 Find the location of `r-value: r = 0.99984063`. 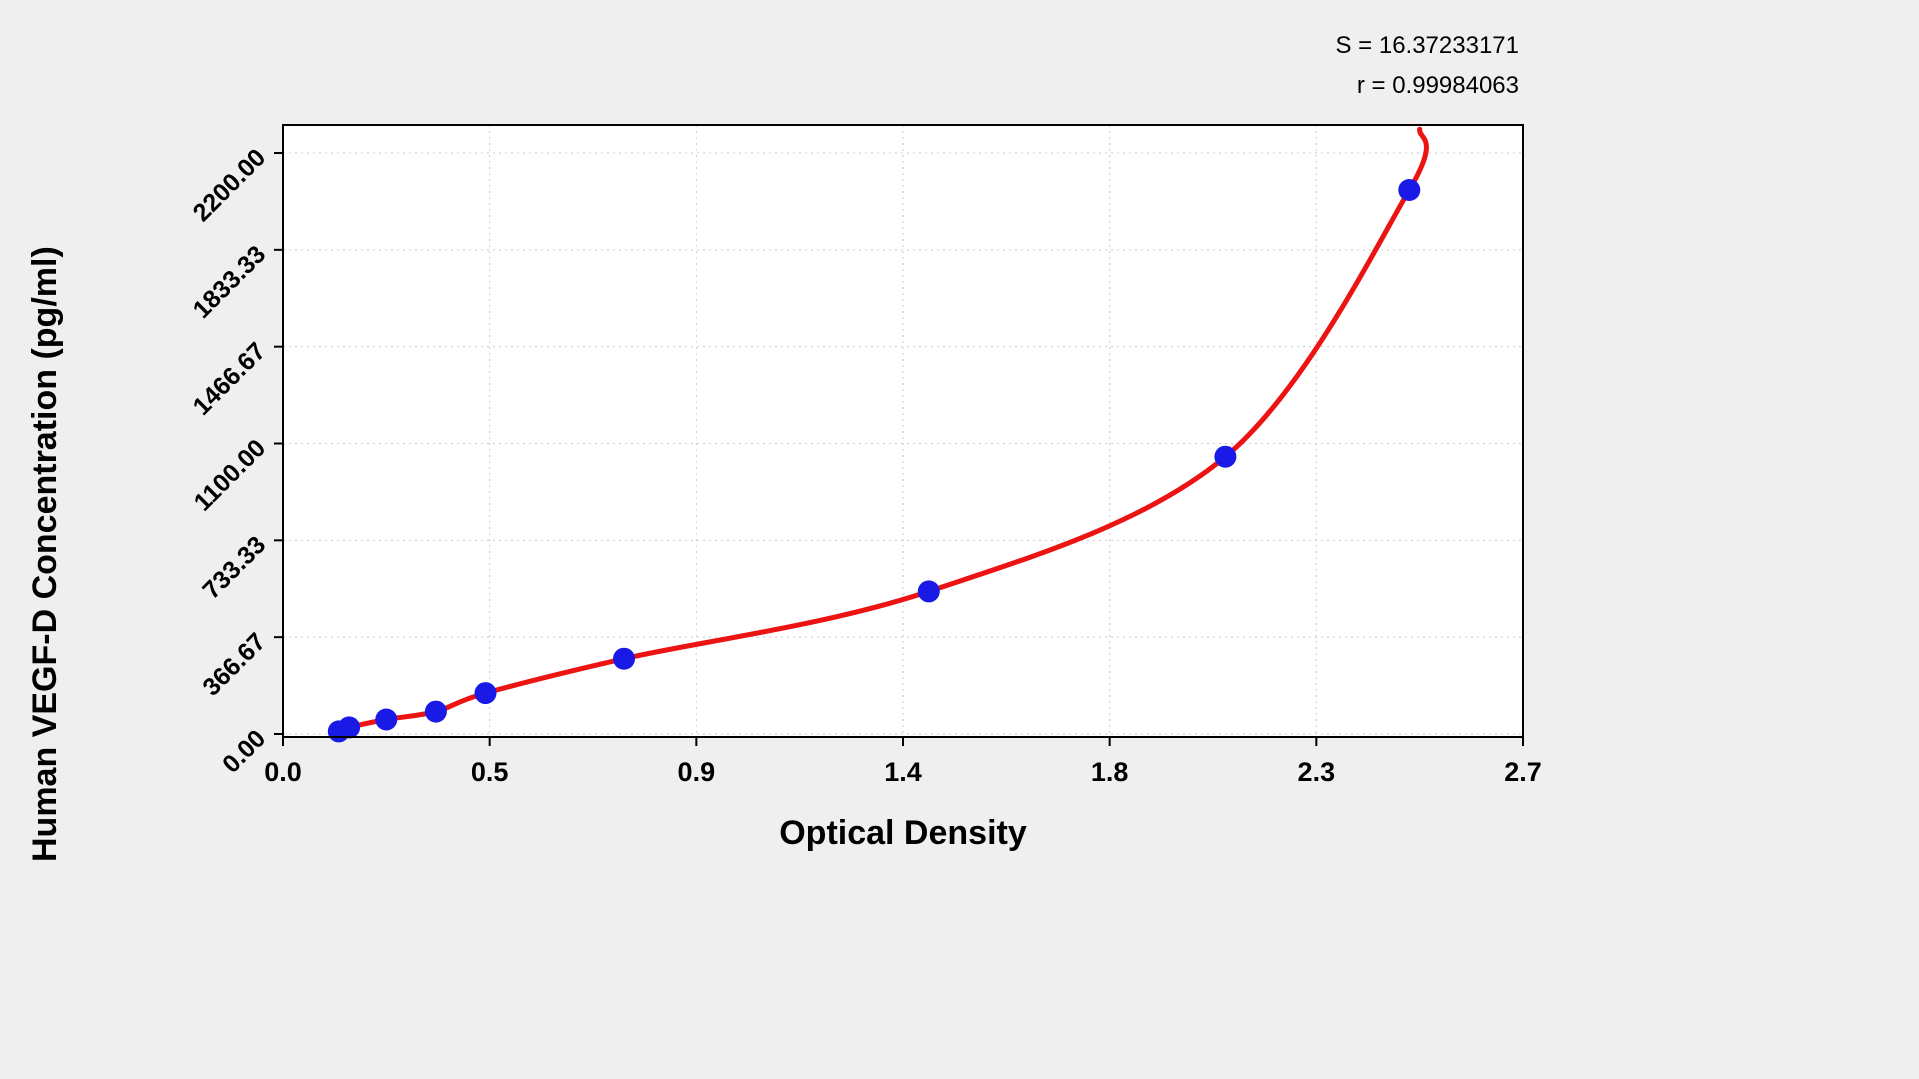

r-value: r = 0.99984063 is located at coordinates (1437, 85).